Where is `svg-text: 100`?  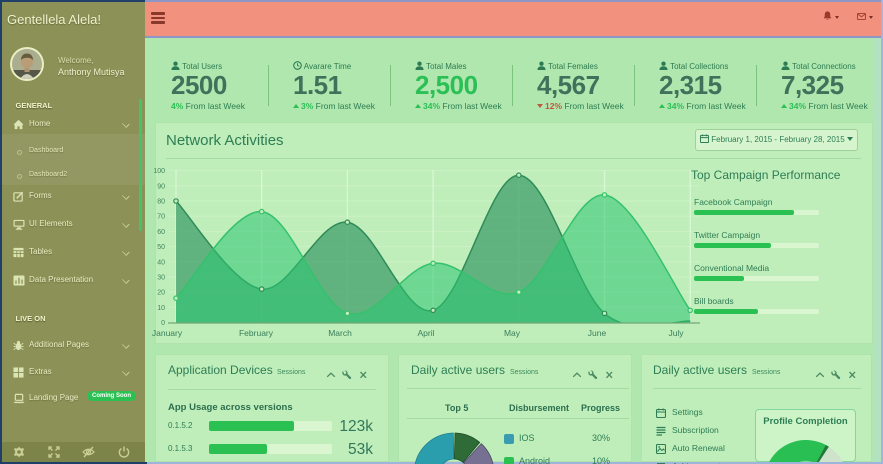 svg-text: 100 is located at coordinates (159, 171).